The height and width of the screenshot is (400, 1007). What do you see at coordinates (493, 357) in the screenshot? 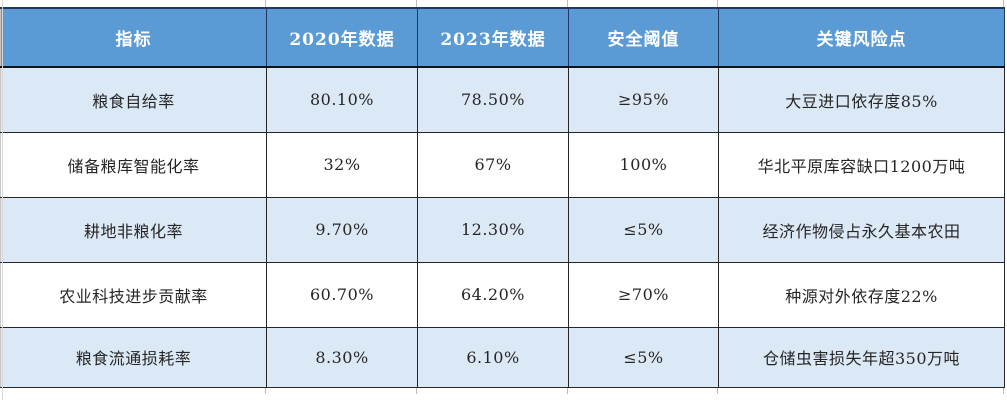
I see `cell-2023-value: 6.10%` at bounding box center [493, 357].